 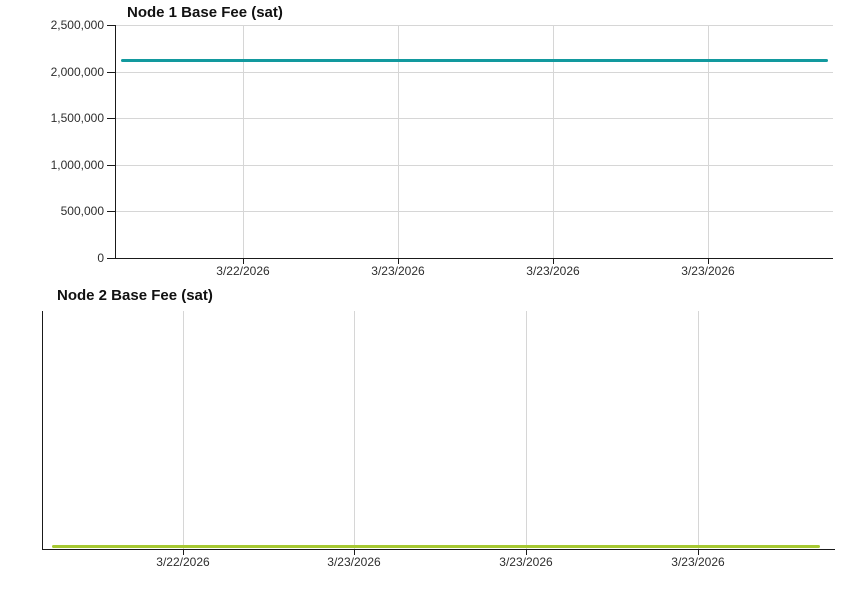 I want to click on node1-y-label: 1,000,000, so click(x=77, y=165).